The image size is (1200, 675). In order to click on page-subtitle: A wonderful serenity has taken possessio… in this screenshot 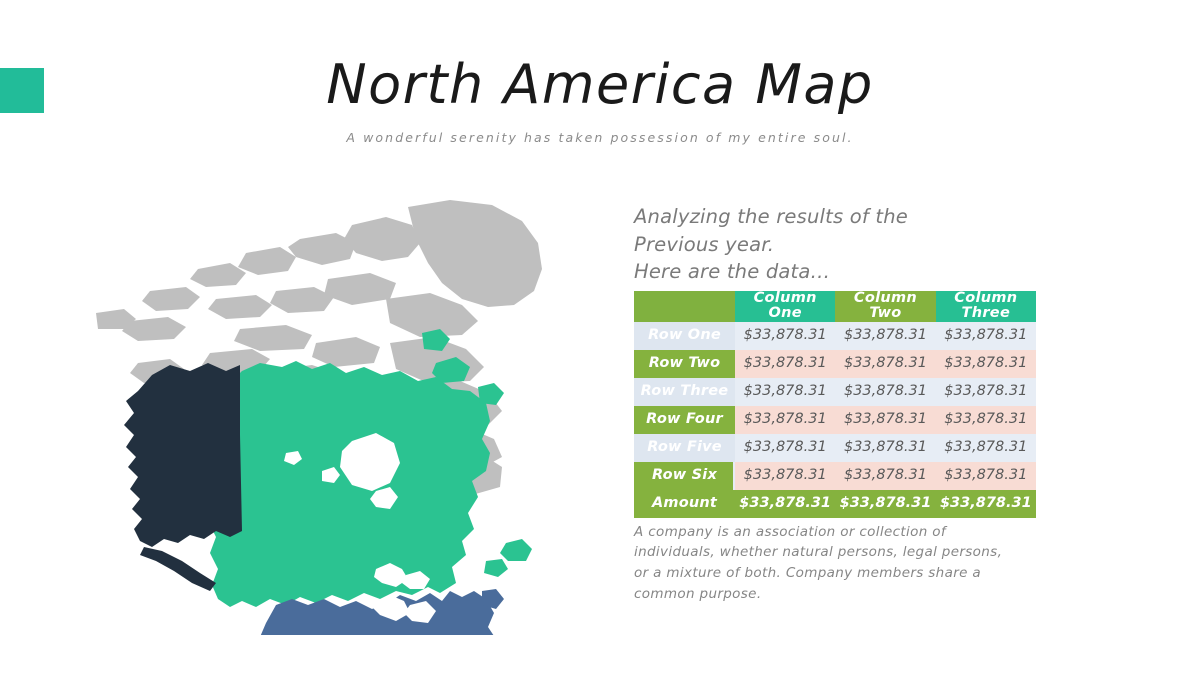, I will do `click(600, 137)`.